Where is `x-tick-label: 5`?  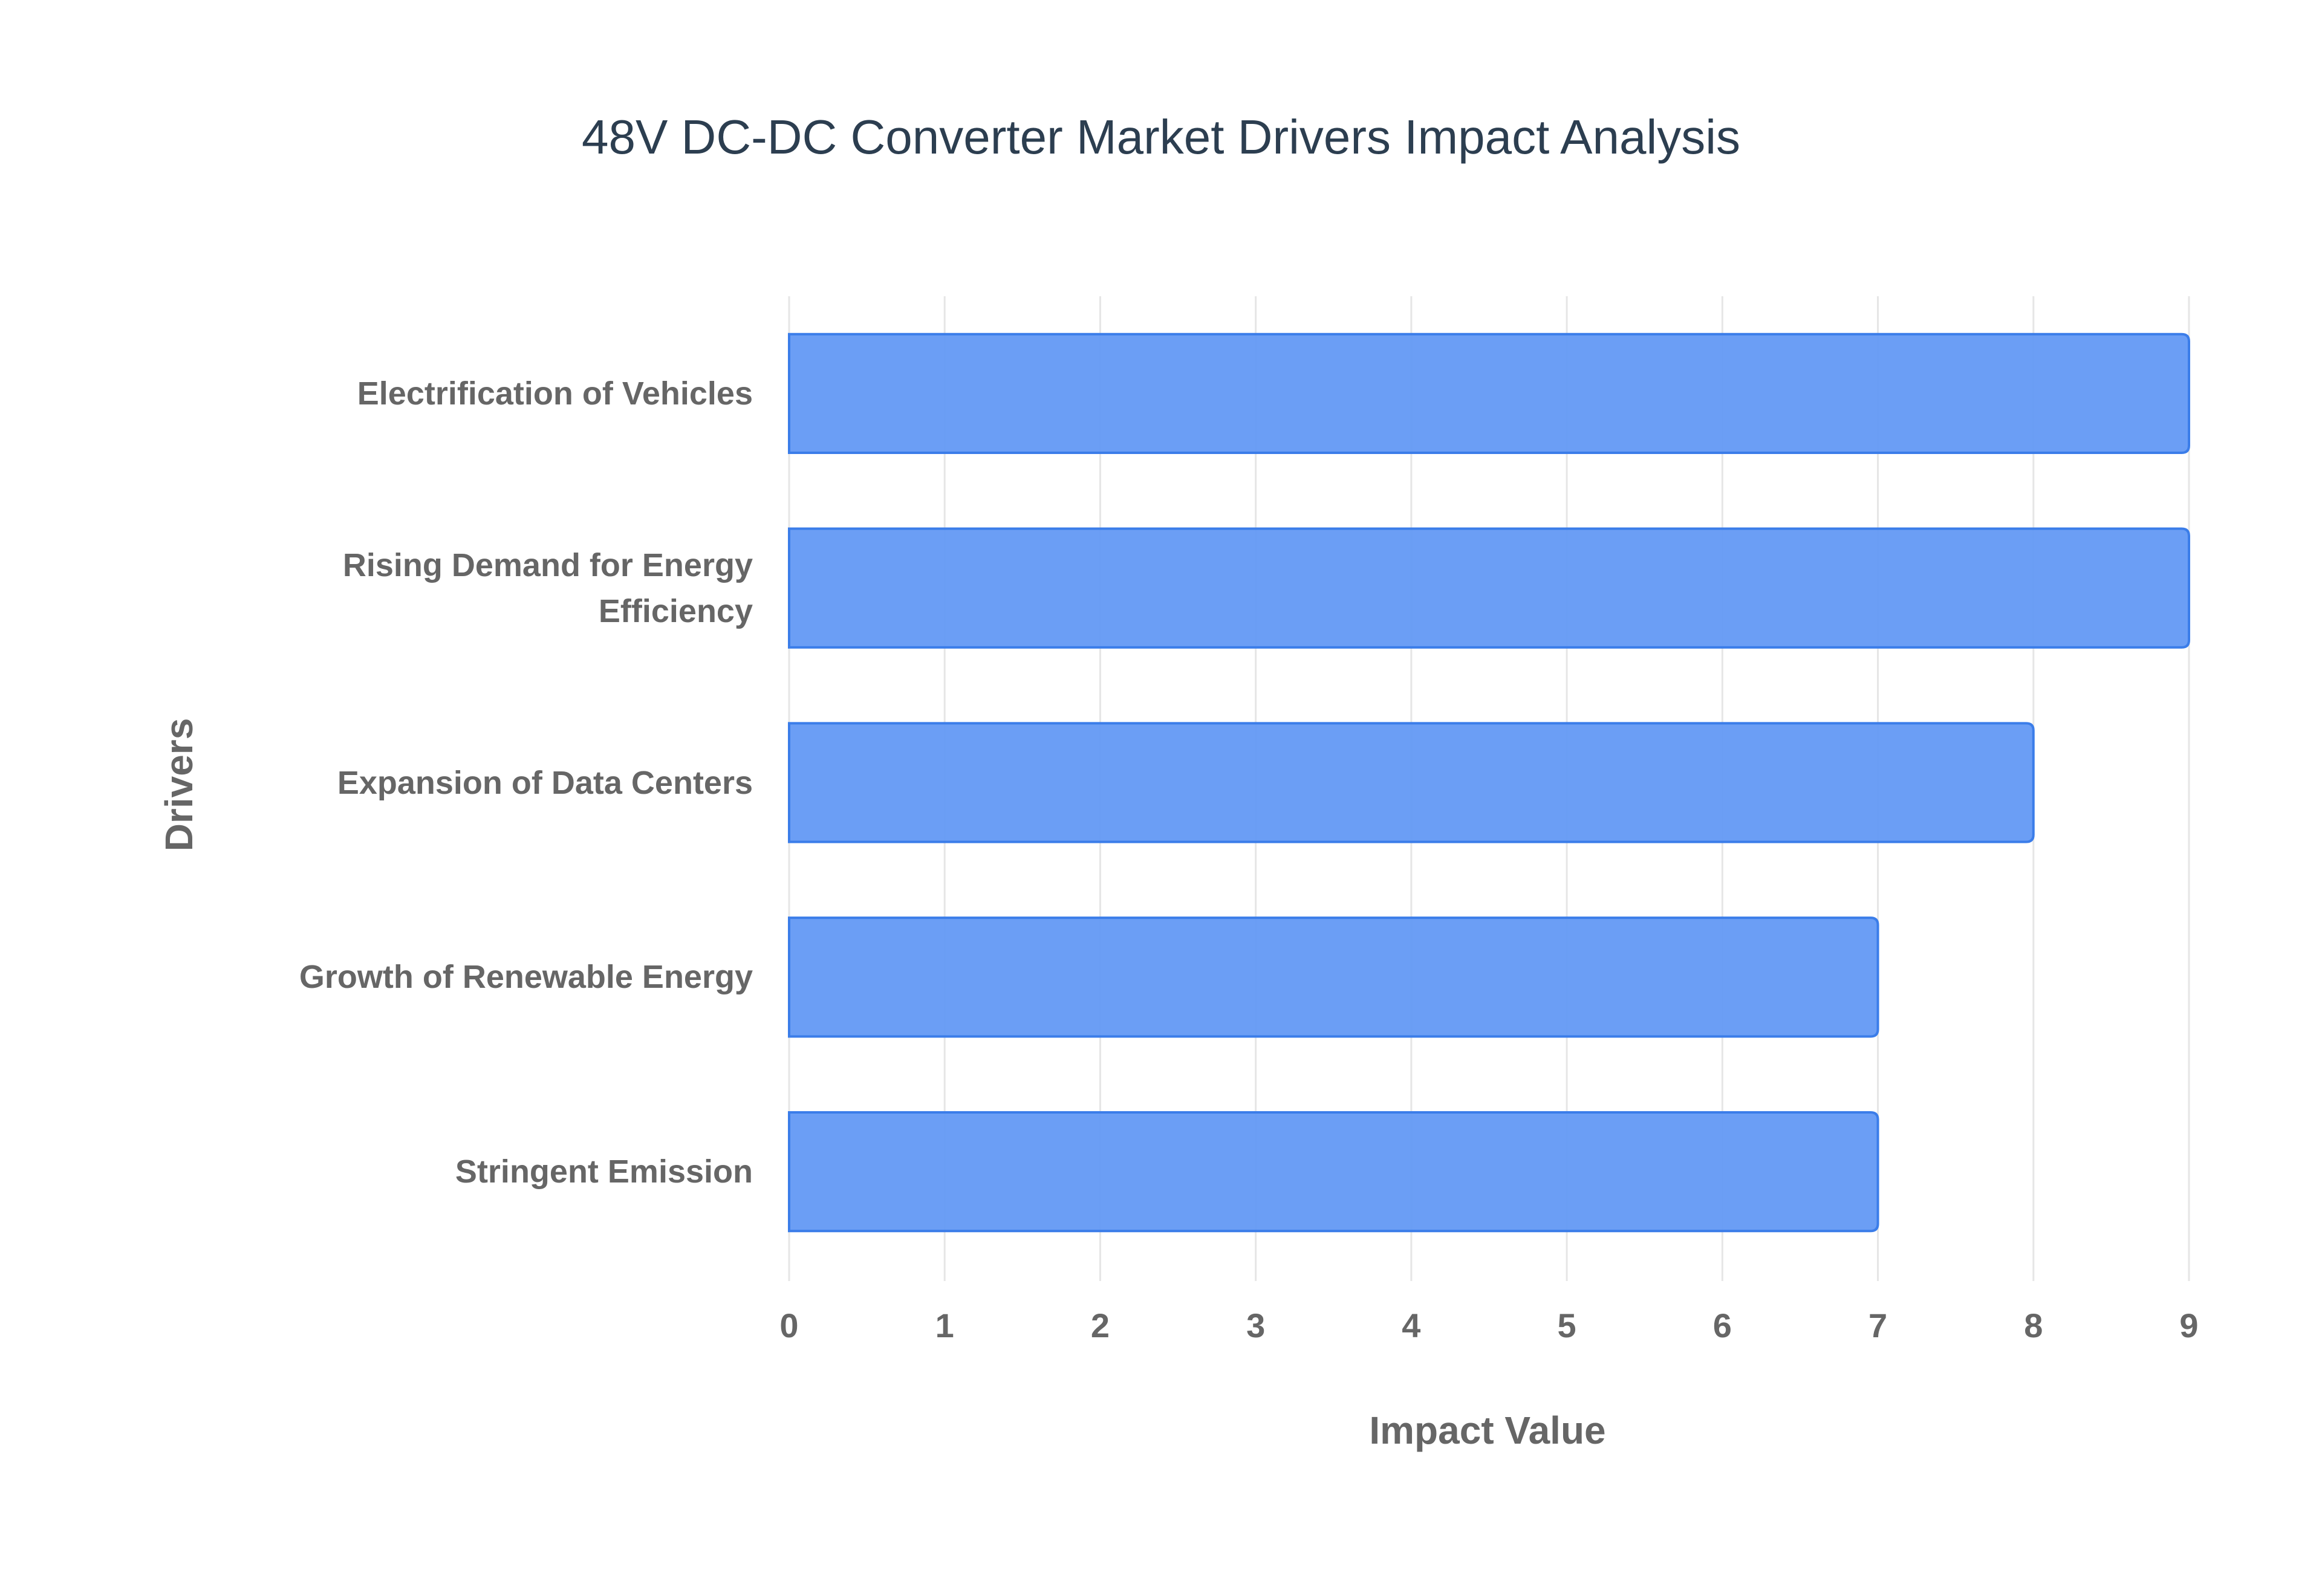 x-tick-label: 5 is located at coordinates (1567, 1325).